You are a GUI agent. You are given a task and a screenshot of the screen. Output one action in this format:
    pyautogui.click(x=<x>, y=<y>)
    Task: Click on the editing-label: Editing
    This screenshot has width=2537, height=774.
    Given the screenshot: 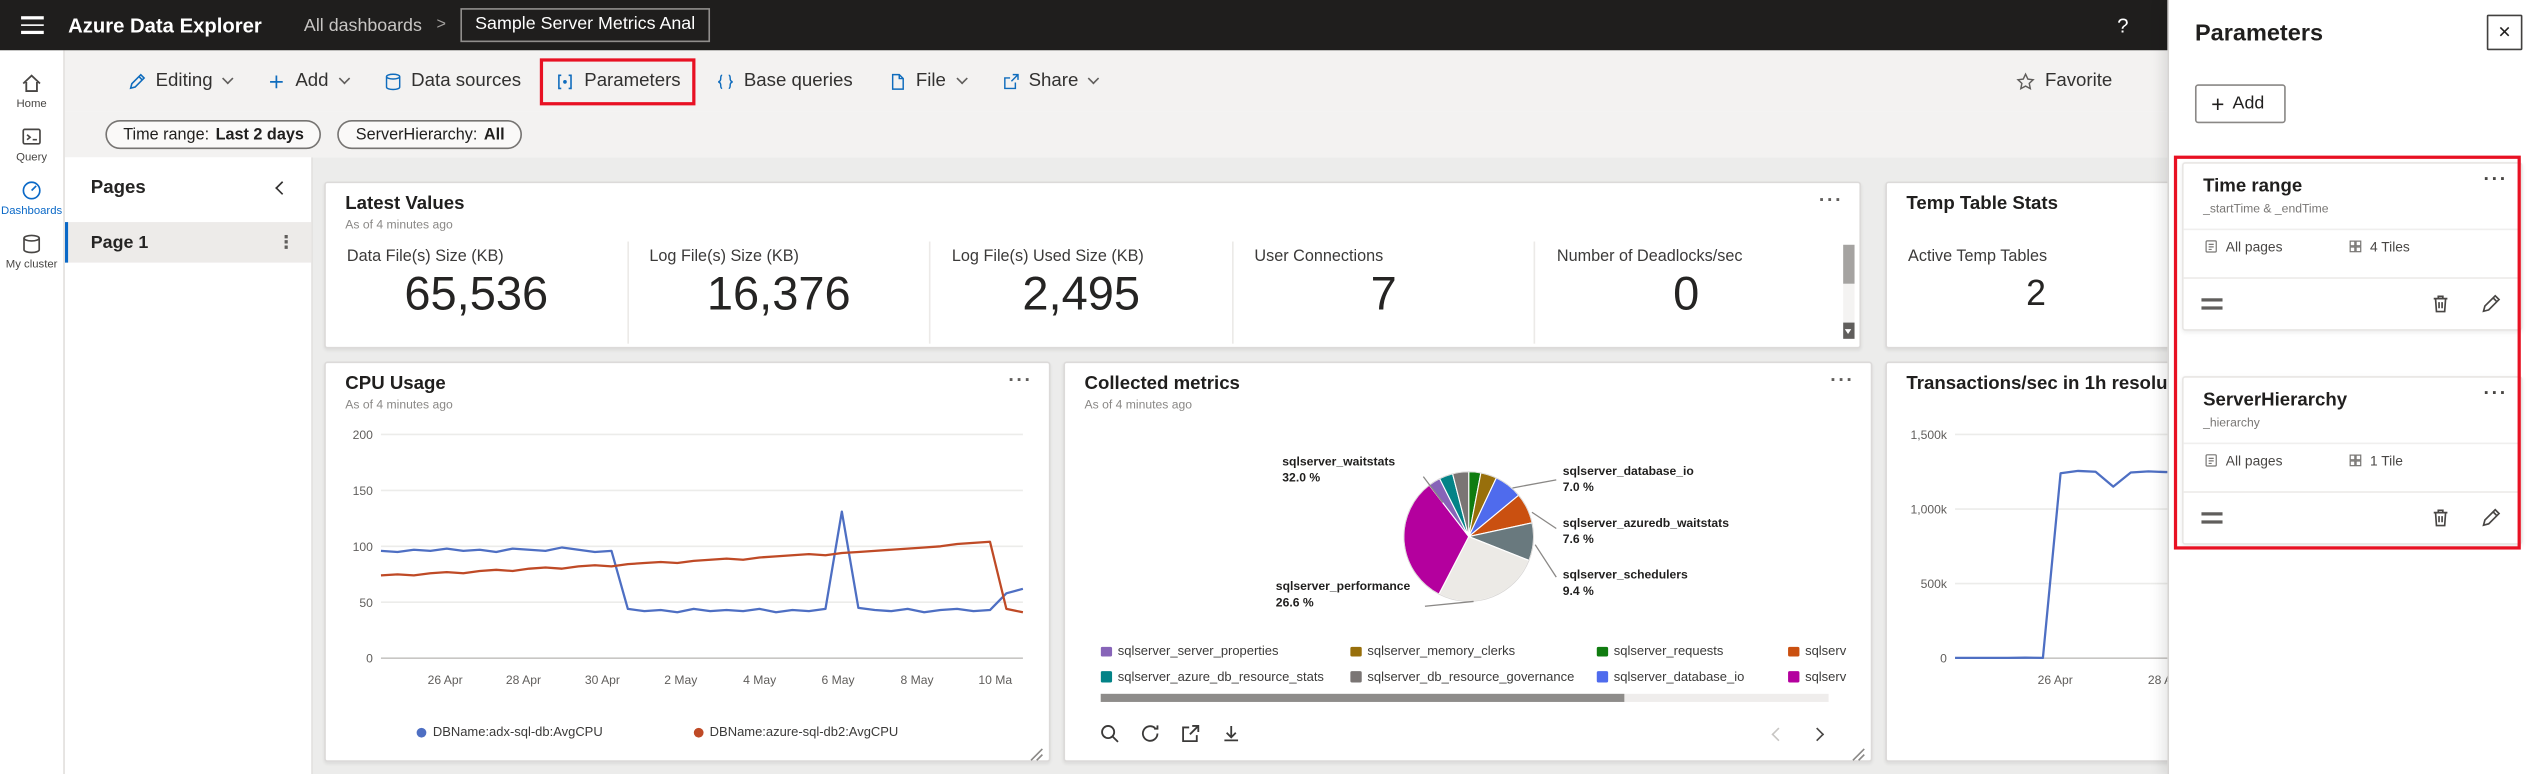 What is the action you would take?
    pyautogui.click(x=184, y=81)
    